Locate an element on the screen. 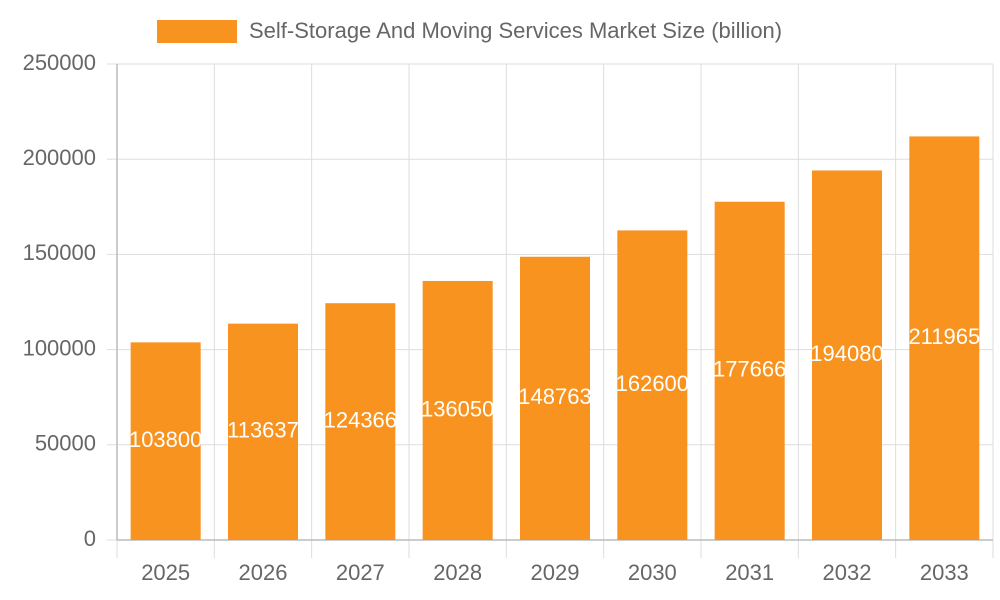 This screenshot has height=600, width=1000. y-tick-label: 100000 is located at coordinates (59, 347).